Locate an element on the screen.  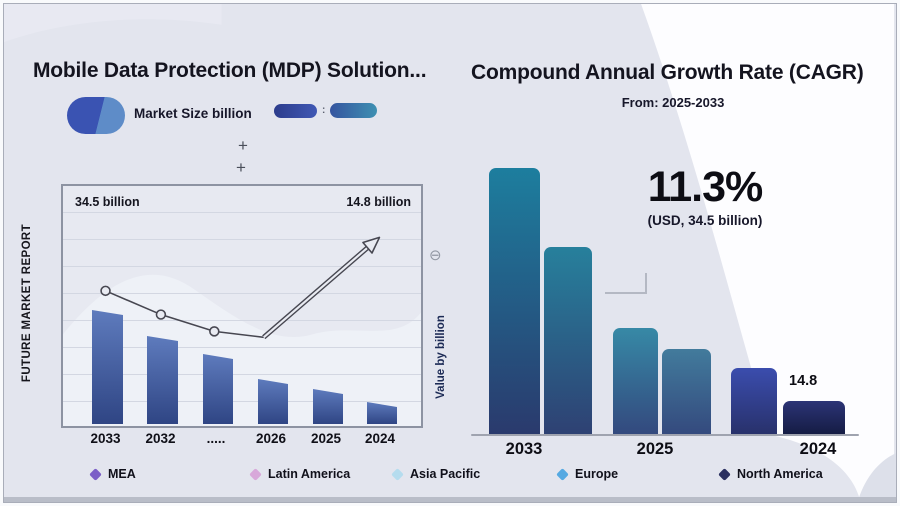
pill-teal-icon is located at coordinates (354, 110).